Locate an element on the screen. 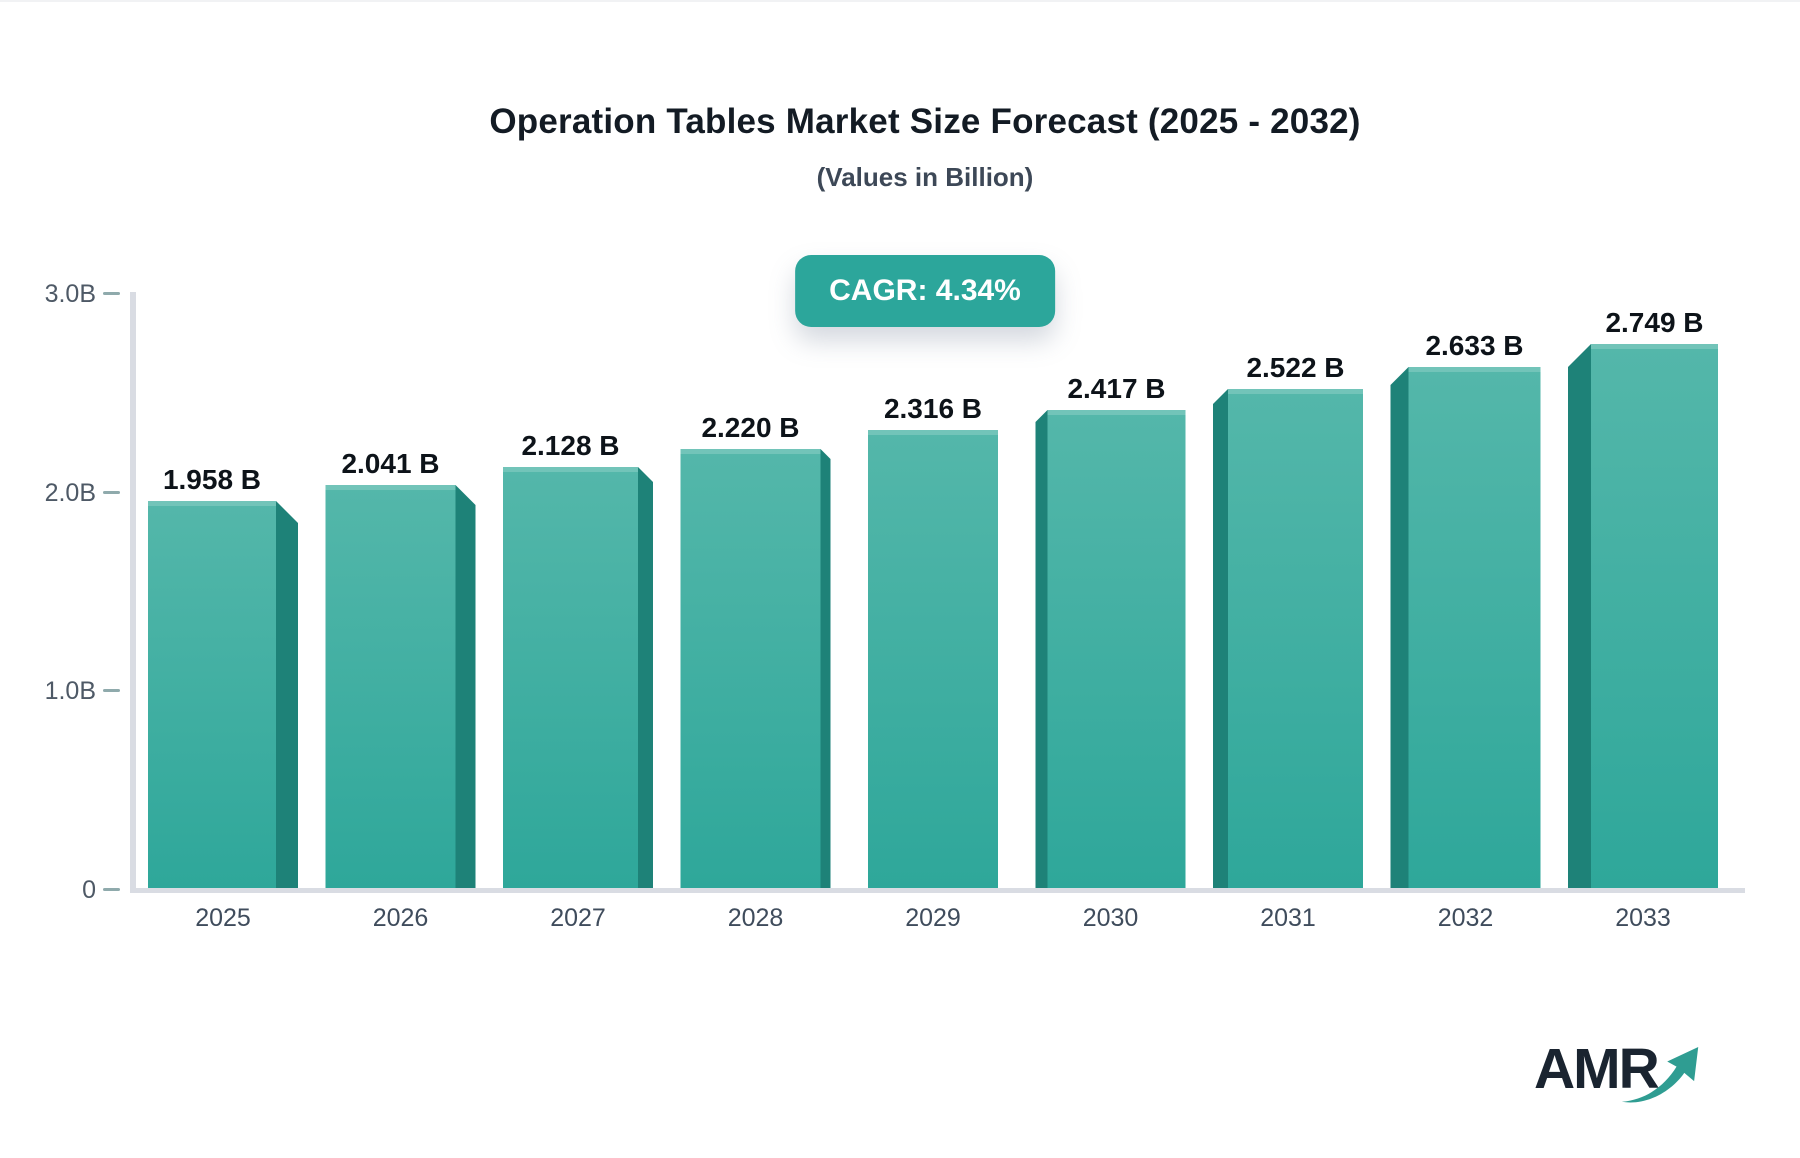 The width and height of the screenshot is (1800, 1158). bar-value-label: 1.958 B is located at coordinates (212, 479).